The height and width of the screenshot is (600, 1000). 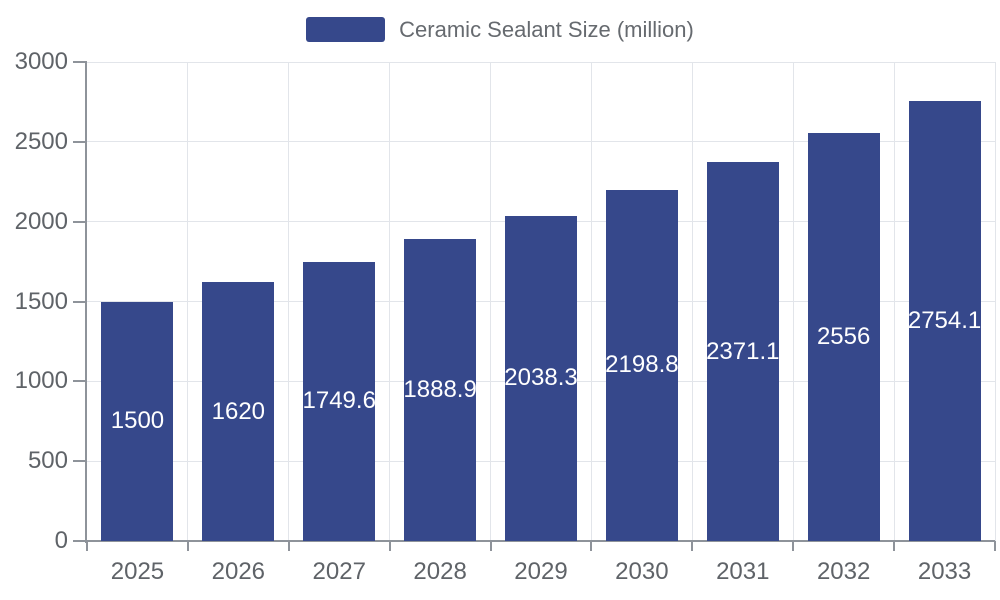 I want to click on y-axis-line, so click(x=86, y=302).